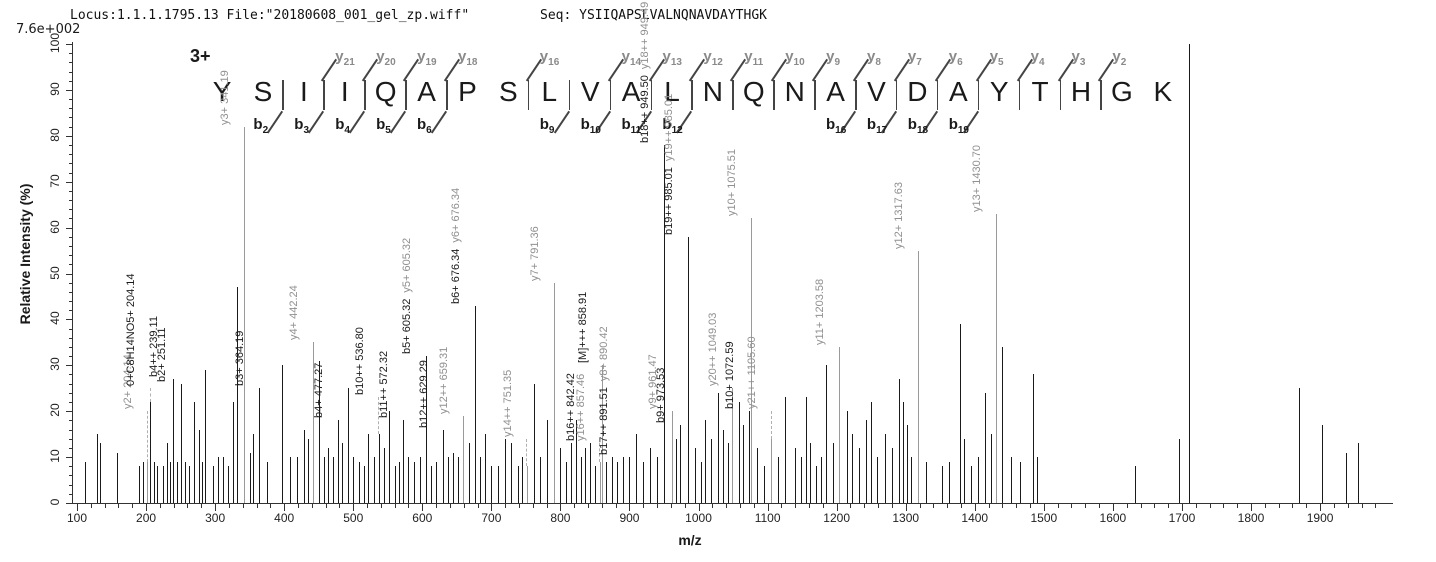  I want to click on peak-label: y7+ 791.36, so click(535, 250).